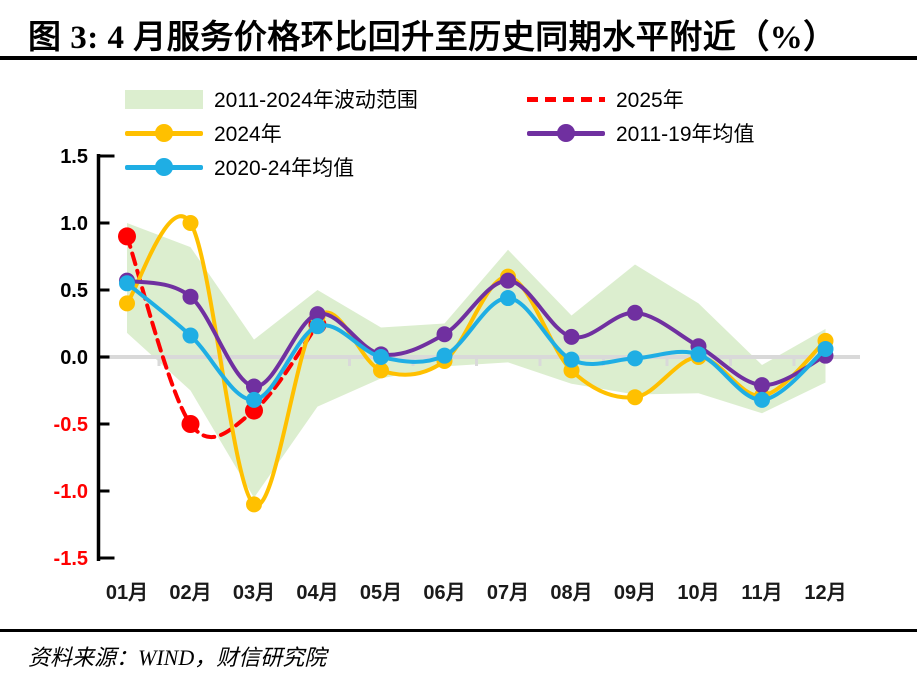 This screenshot has height=690, width=917. I want to click on legend-label-2020-24-avg: 2020-24年均值, so click(284, 168).